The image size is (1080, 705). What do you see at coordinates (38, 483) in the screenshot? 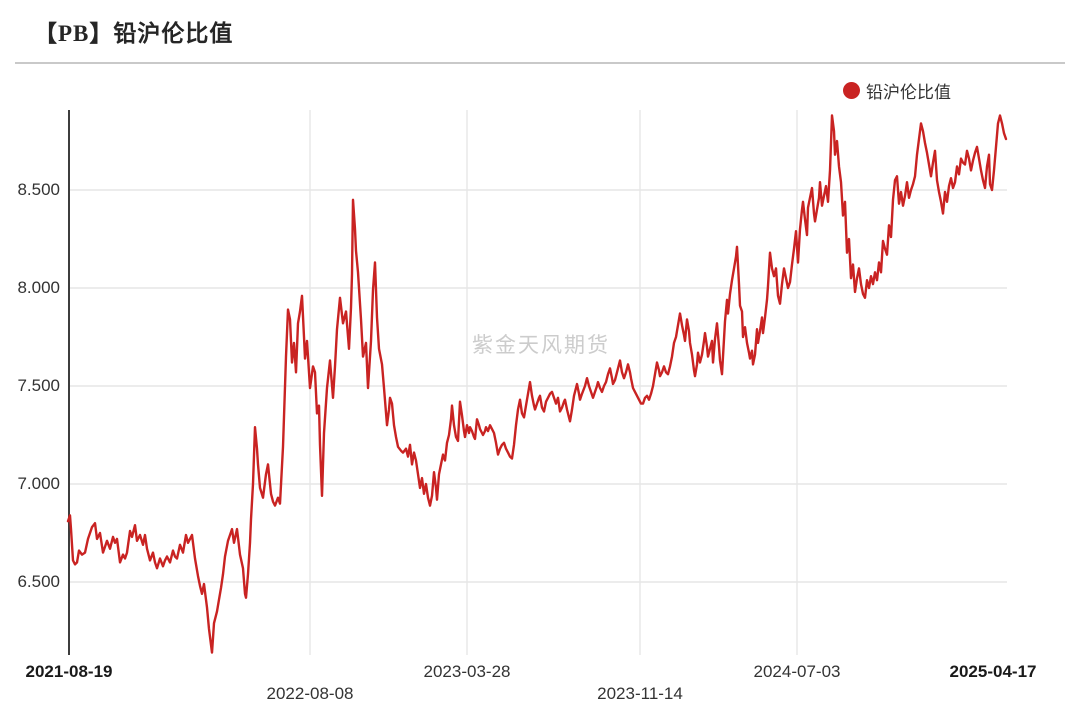
I see `y-axis-label: 7.000` at bounding box center [38, 483].